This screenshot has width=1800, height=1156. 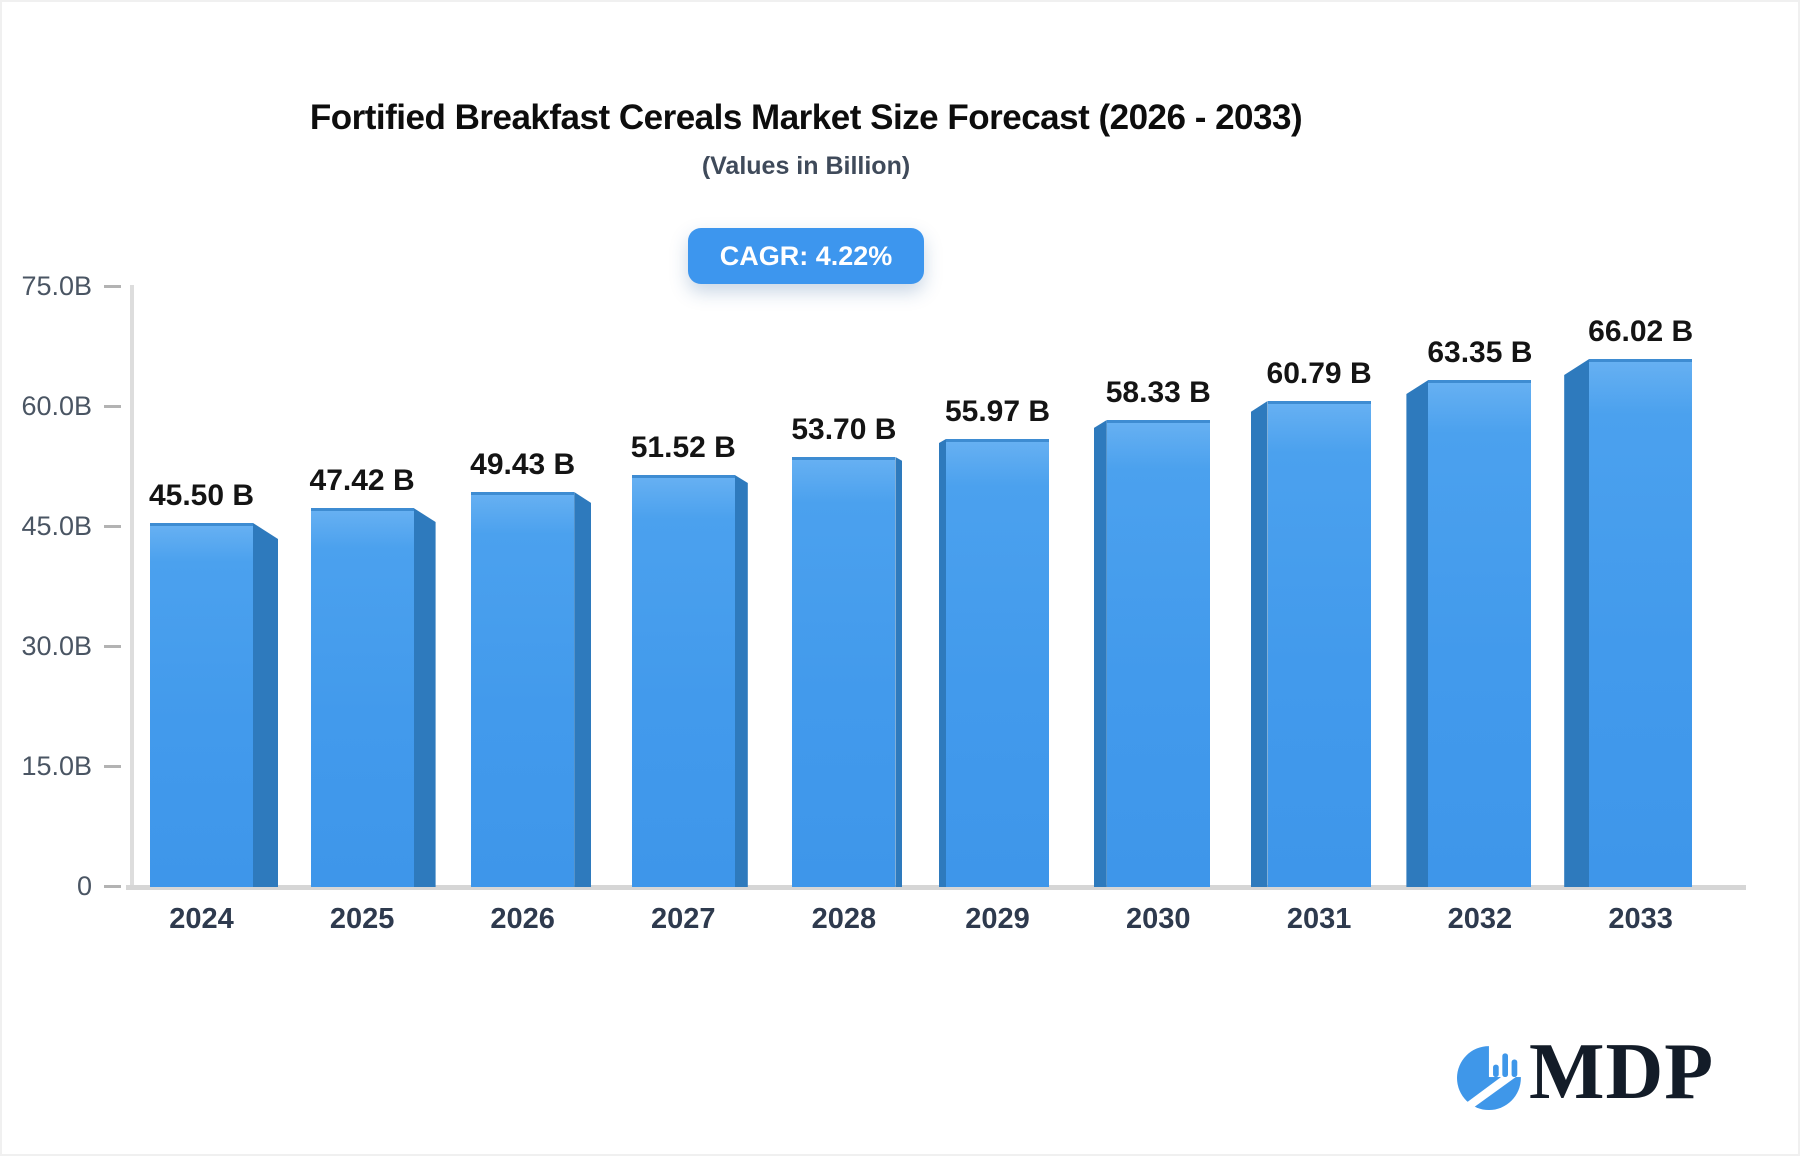 I want to click on brand-logo-text: MDP, so click(x=1622, y=1072).